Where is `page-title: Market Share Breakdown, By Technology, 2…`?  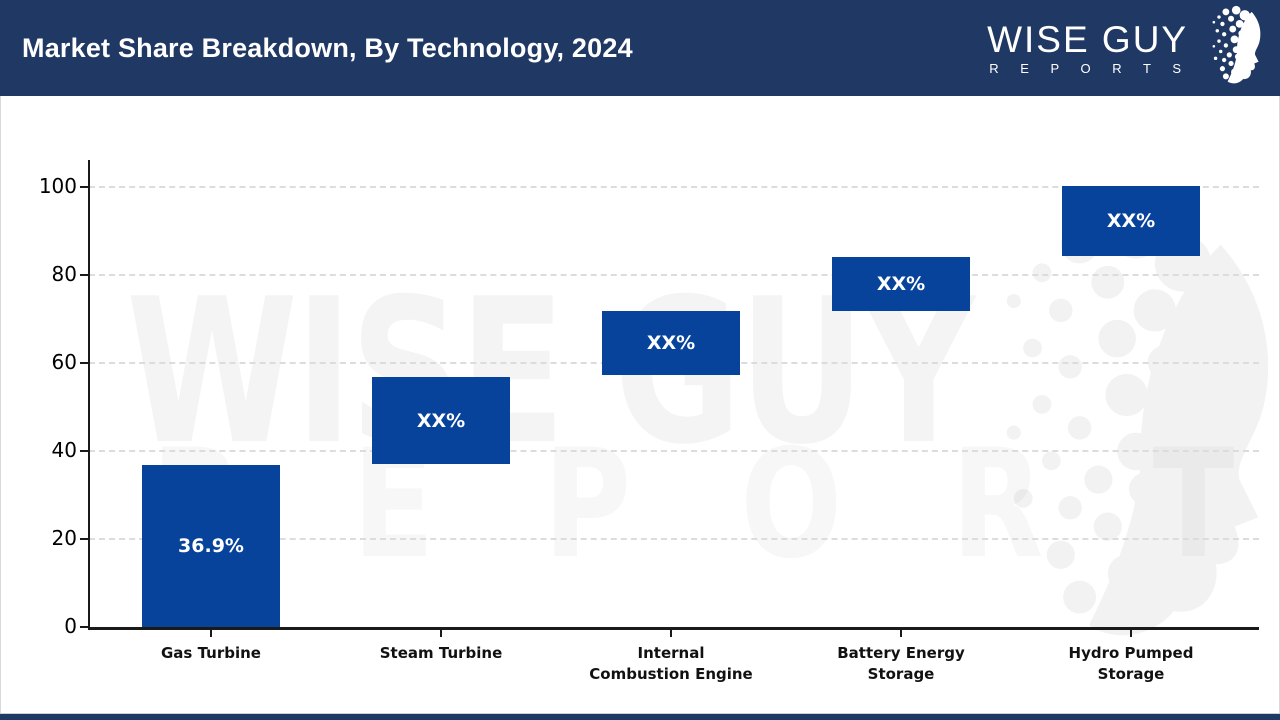 page-title: Market Share Breakdown, By Technology, 2… is located at coordinates (327, 47).